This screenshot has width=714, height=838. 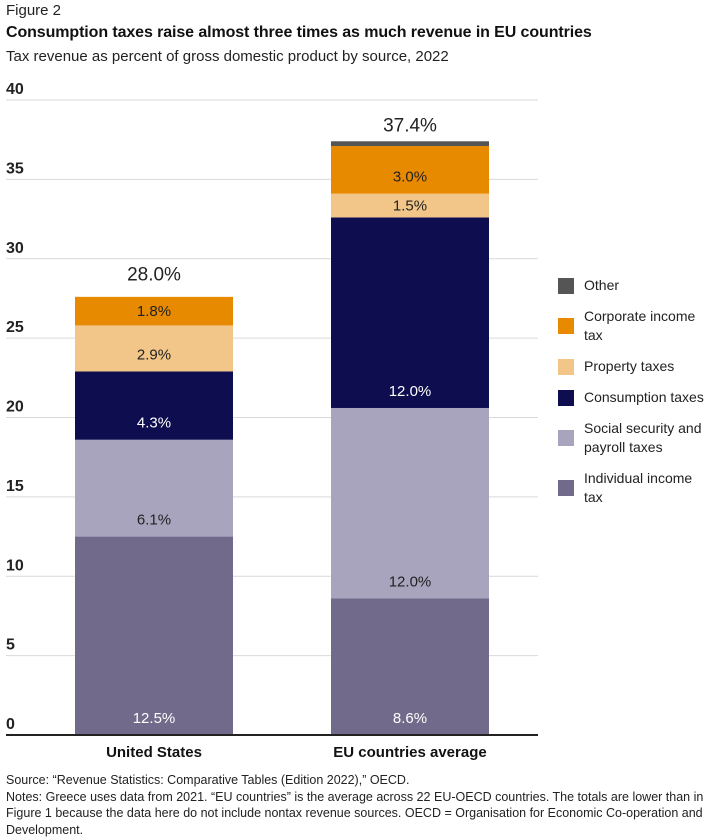 I want to click on y-tick-label: 10, so click(x=15, y=565).